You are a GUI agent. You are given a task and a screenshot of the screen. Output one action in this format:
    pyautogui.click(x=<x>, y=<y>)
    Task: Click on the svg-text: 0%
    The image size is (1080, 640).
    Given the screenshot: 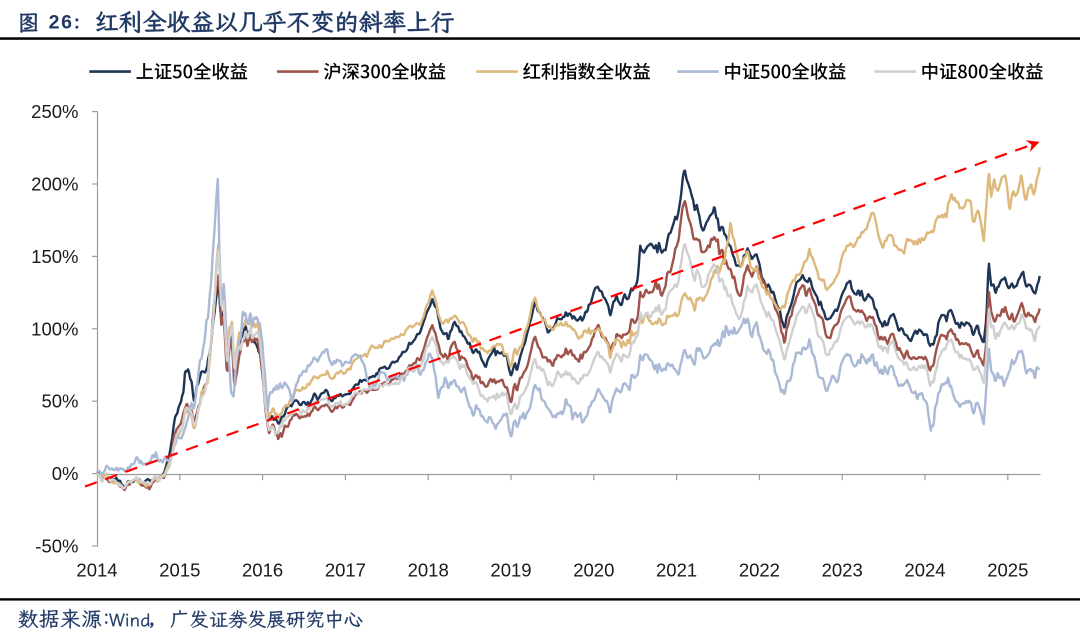 What is the action you would take?
    pyautogui.click(x=65, y=473)
    